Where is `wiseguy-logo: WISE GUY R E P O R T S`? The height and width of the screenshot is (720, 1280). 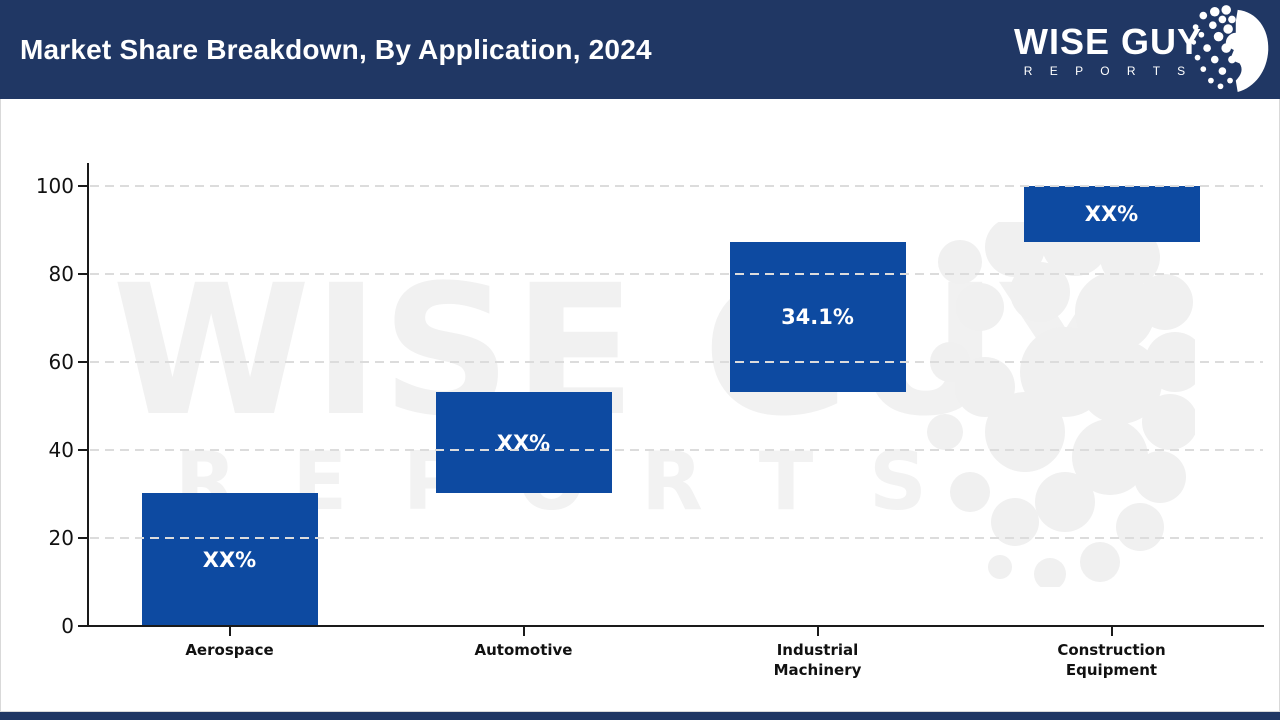
wiseguy-logo: WISE GUY R E P O R T S is located at coordinates (1144, 49).